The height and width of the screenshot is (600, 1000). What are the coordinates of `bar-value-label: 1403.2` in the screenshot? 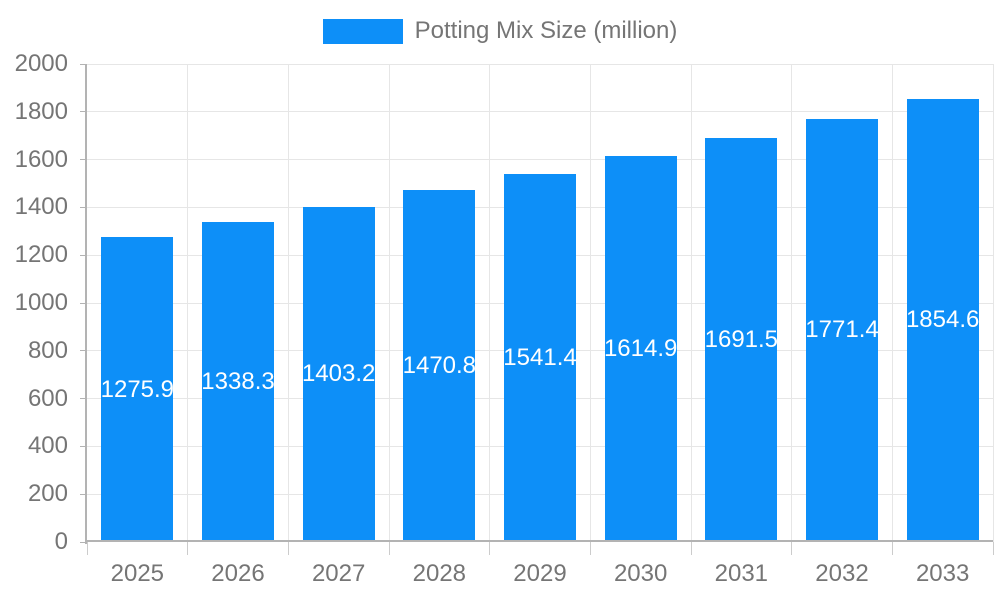 It's located at (338, 374).